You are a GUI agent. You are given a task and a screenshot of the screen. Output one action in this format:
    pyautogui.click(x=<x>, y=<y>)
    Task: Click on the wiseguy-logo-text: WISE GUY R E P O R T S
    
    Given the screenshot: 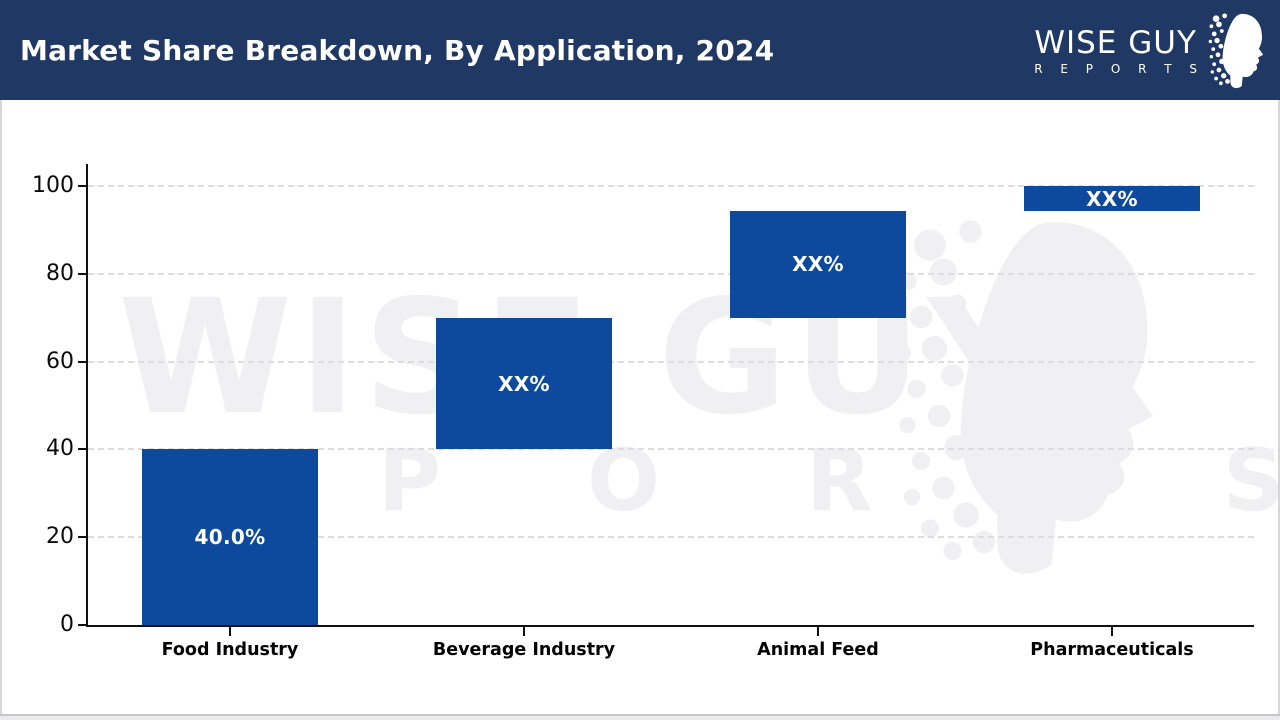 What is the action you would take?
    pyautogui.click(x=1115, y=51)
    